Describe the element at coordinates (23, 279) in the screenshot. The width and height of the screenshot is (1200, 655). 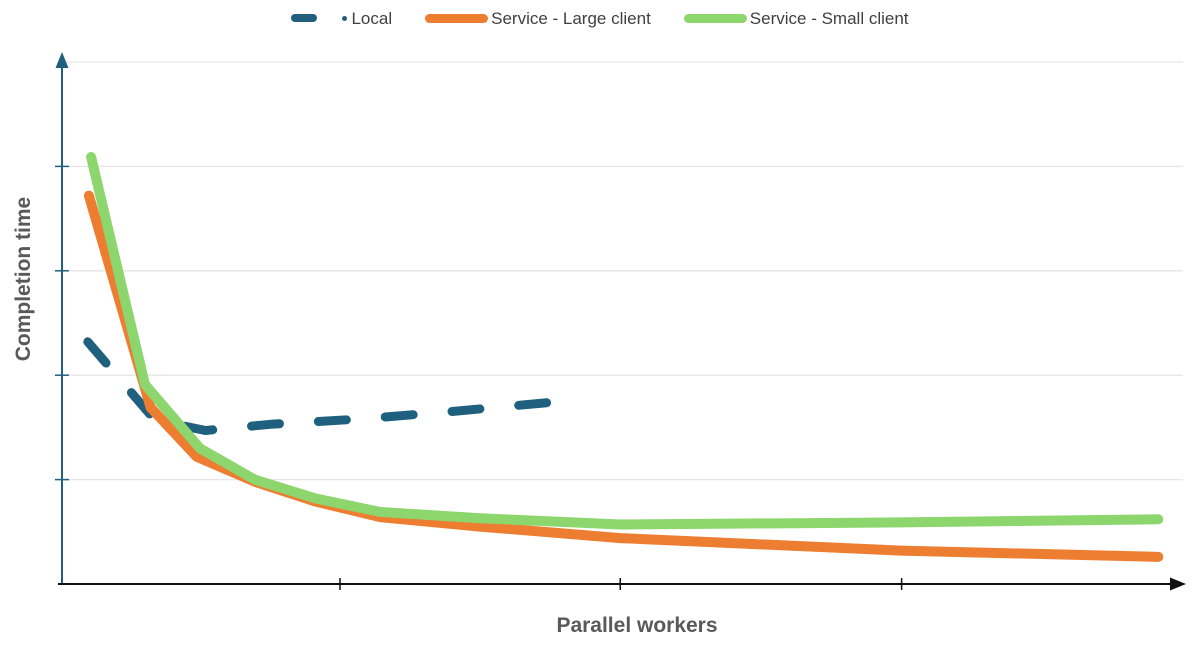
I see `y-axis-title: Completion time` at that location.